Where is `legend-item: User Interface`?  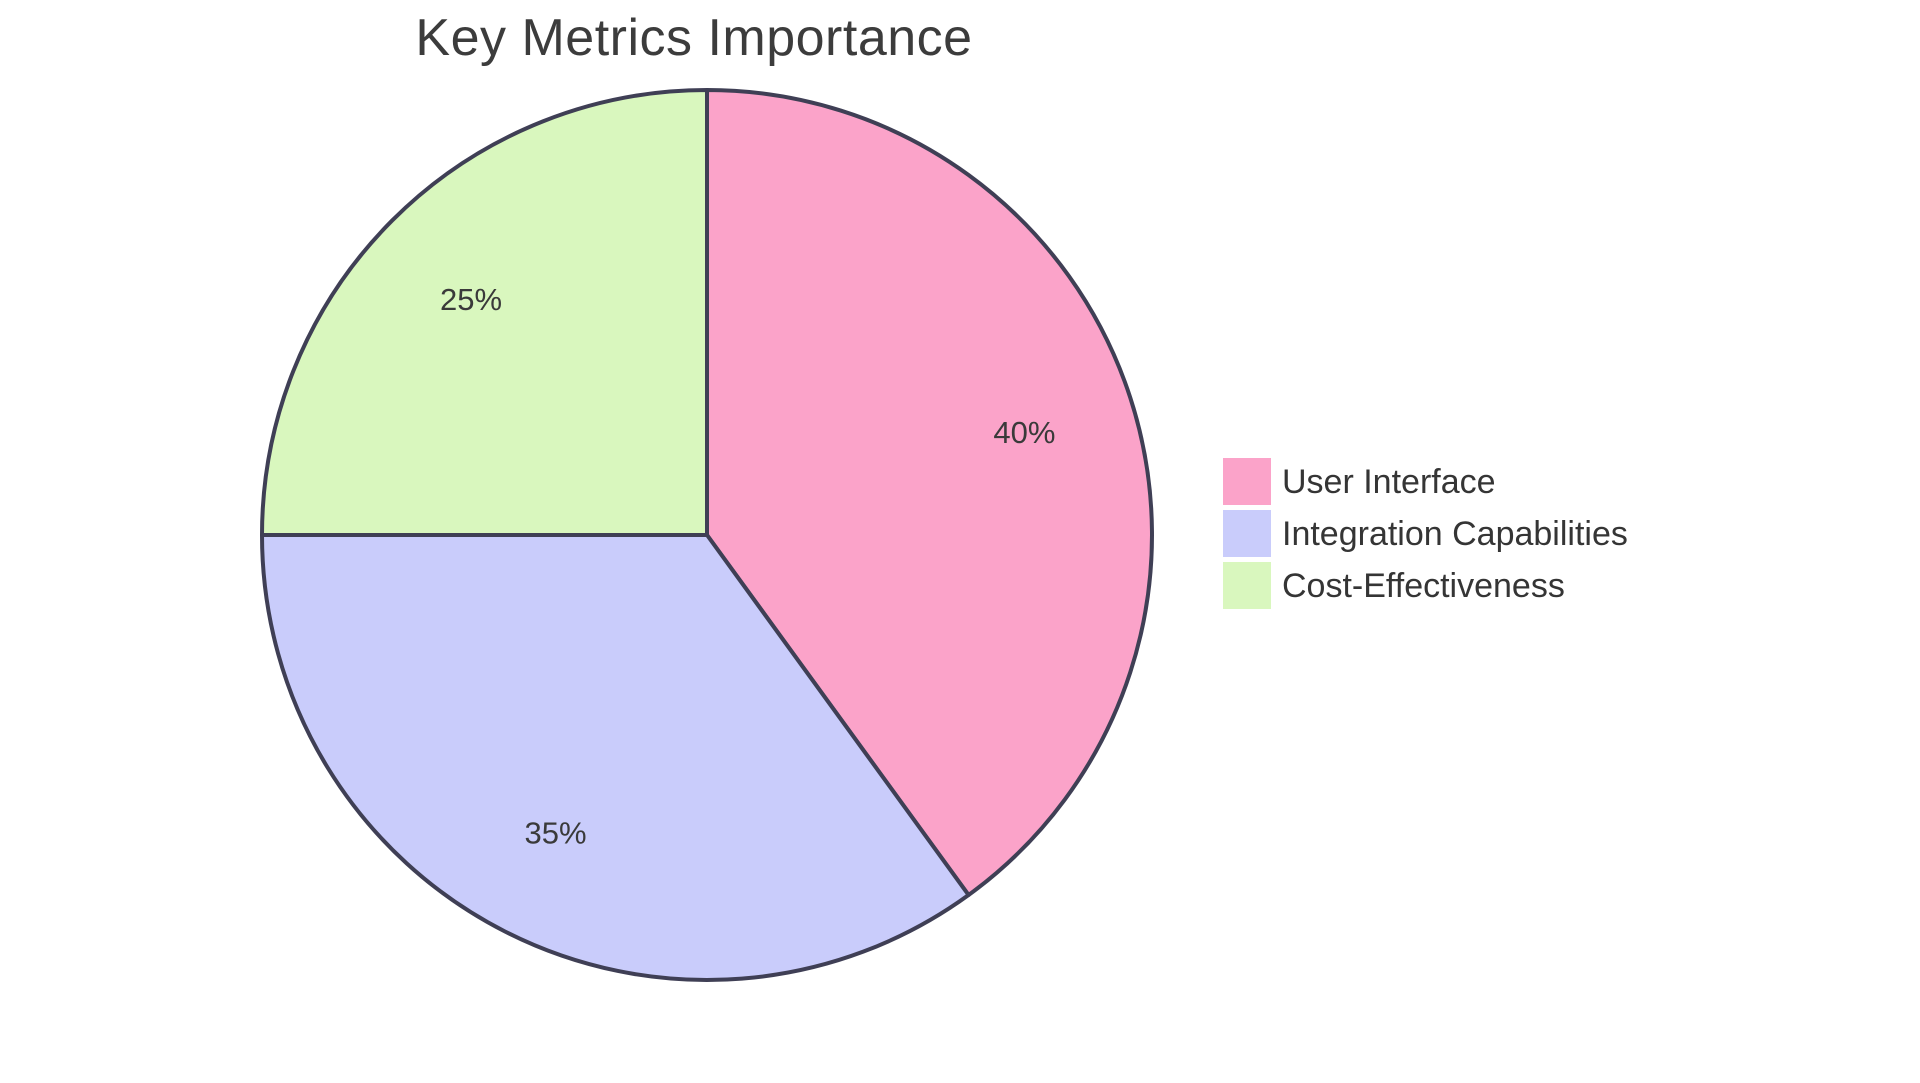
legend-item: User Interface is located at coordinates (1425, 481).